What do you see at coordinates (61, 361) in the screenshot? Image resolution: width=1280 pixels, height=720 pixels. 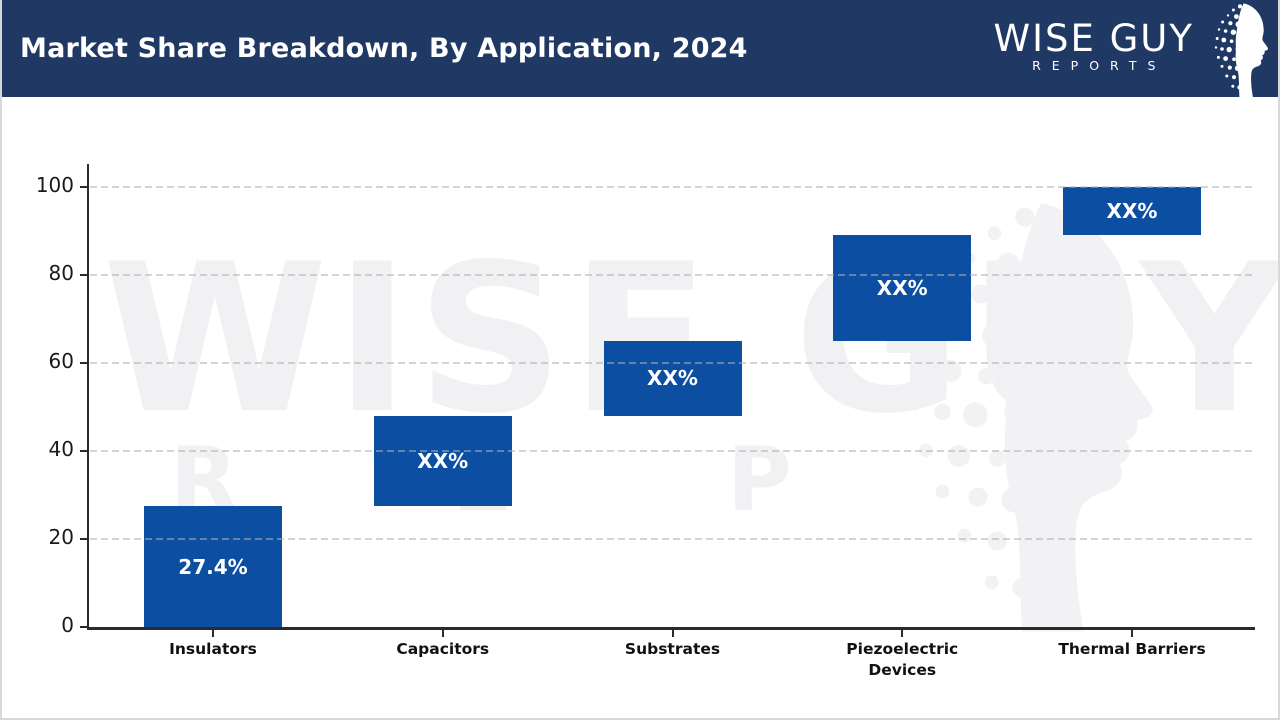 I see `y-tick-label: 60` at bounding box center [61, 361].